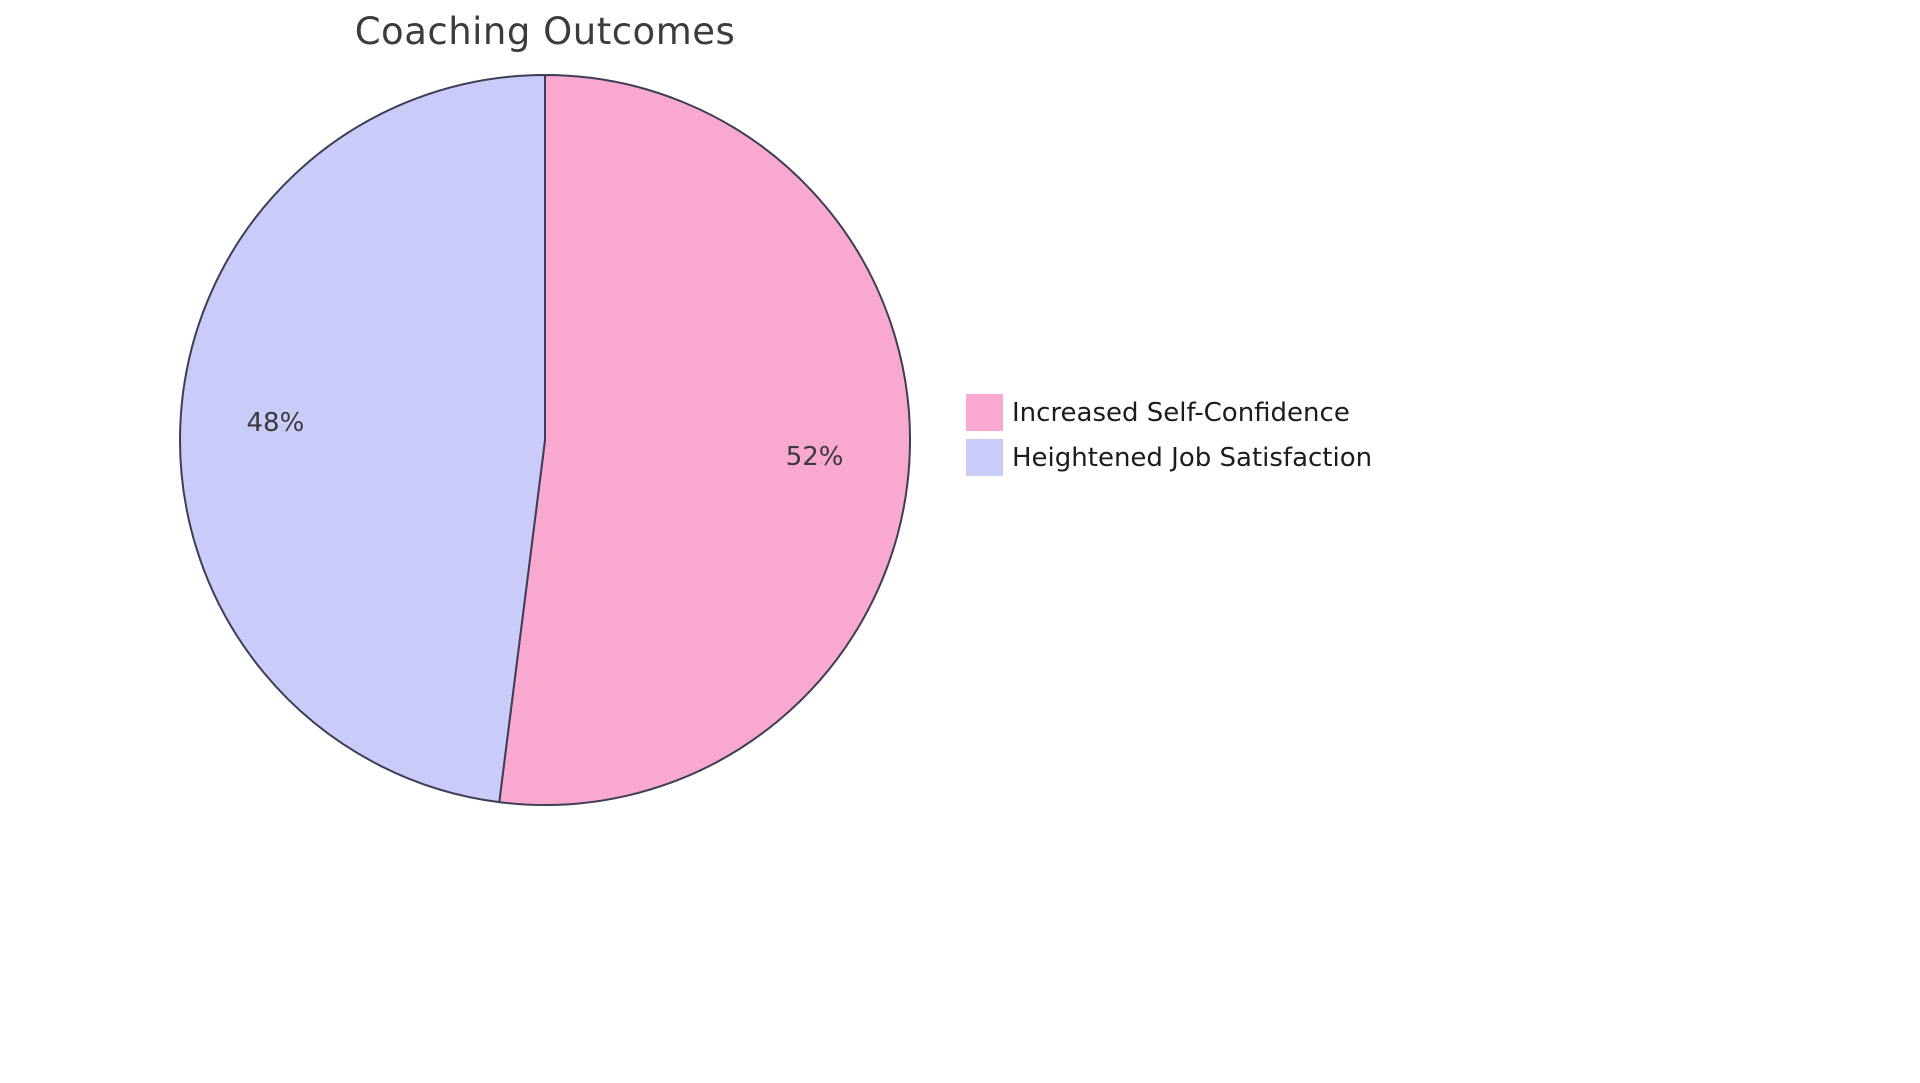 The height and width of the screenshot is (1083, 1920). Describe the element at coordinates (1181, 412) in the screenshot. I see `legend-label: Increased Self-Confidence` at that location.